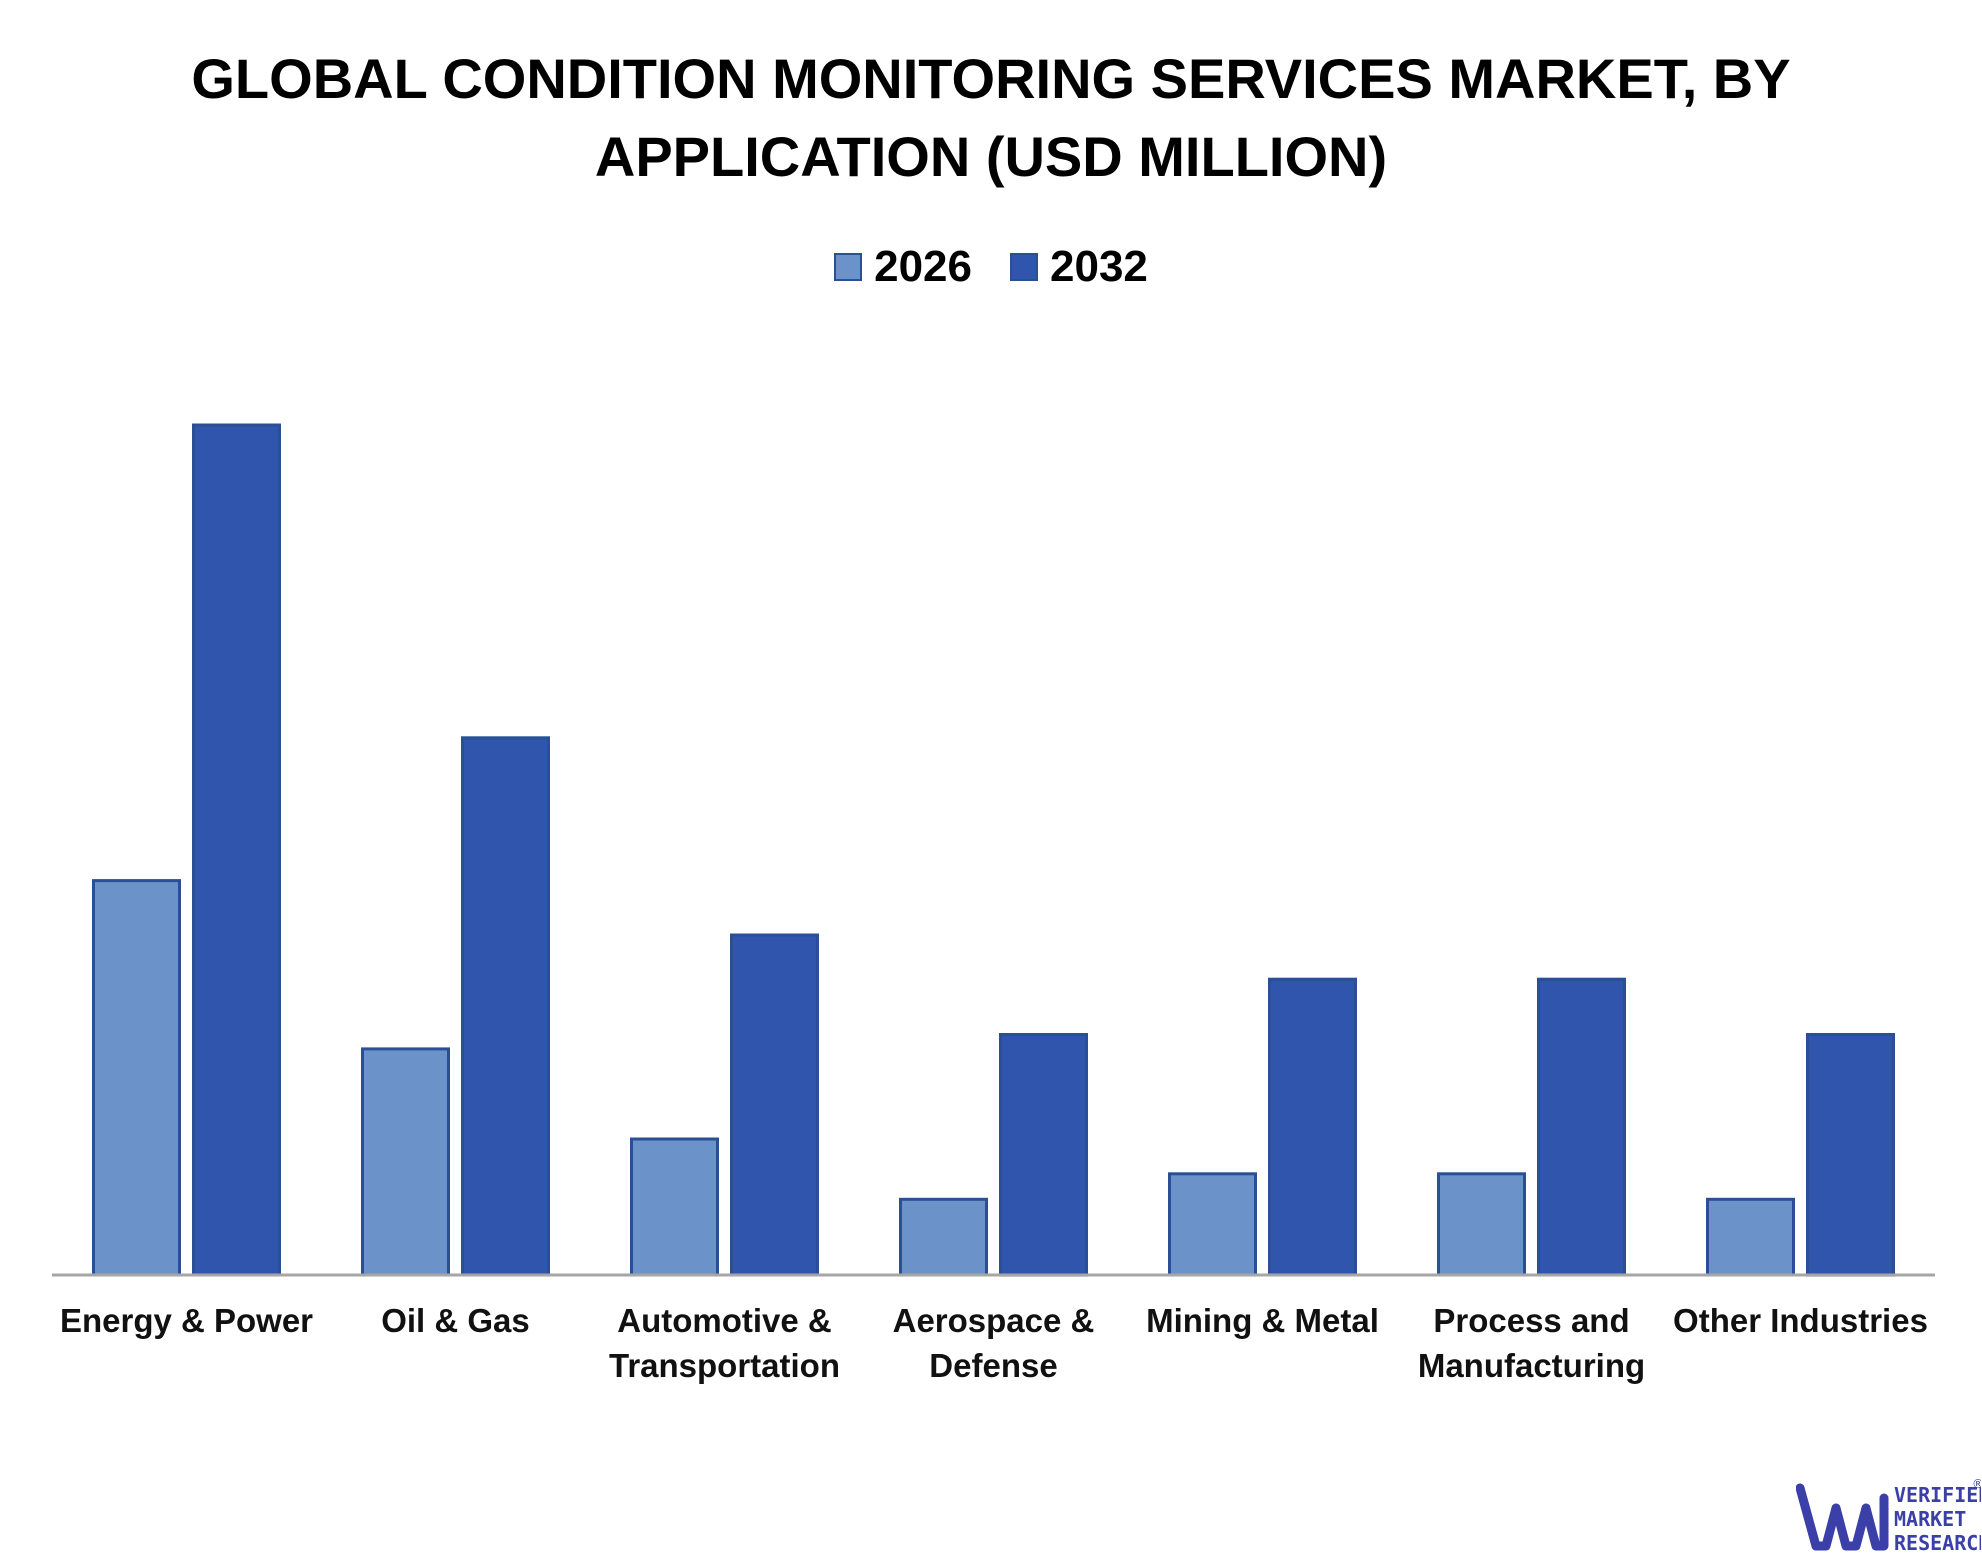  What do you see at coordinates (943, 1237) in the screenshot?
I see `bar-2026-aerospace-defense` at bounding box center [943, 1237].